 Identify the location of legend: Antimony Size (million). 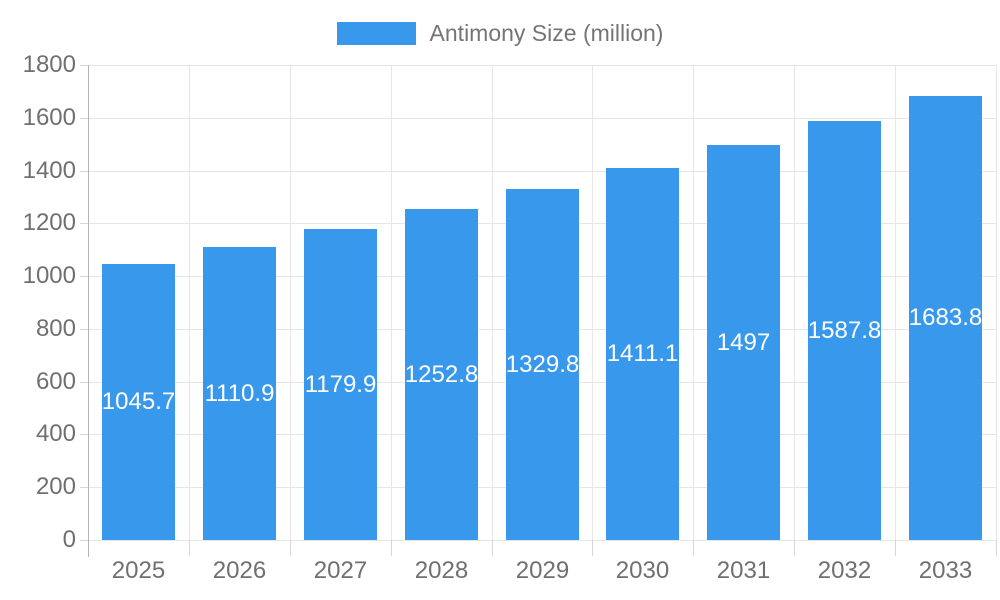
(500, 33).